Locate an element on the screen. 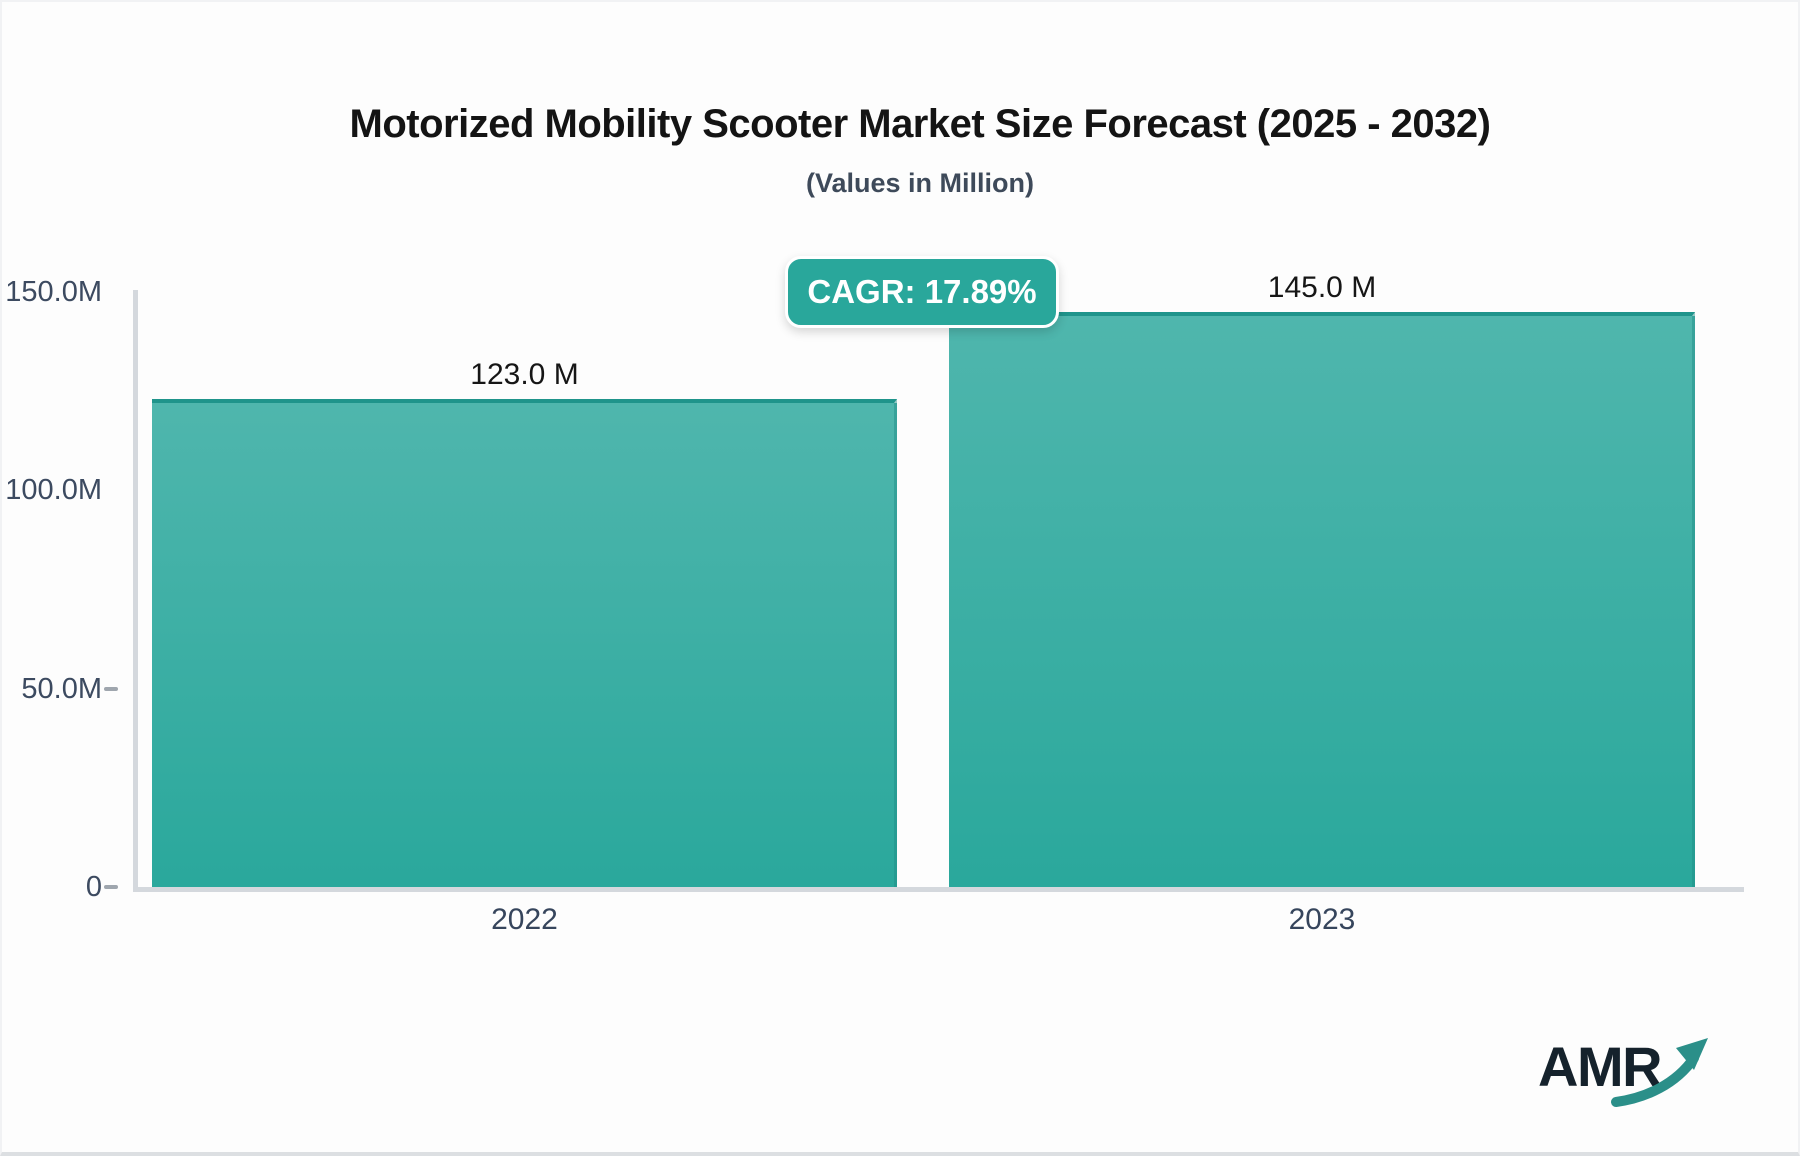 This screenshot has height=1156, width=1800. y-axis-tick-label: 0 is located at coordinates (93, 887).